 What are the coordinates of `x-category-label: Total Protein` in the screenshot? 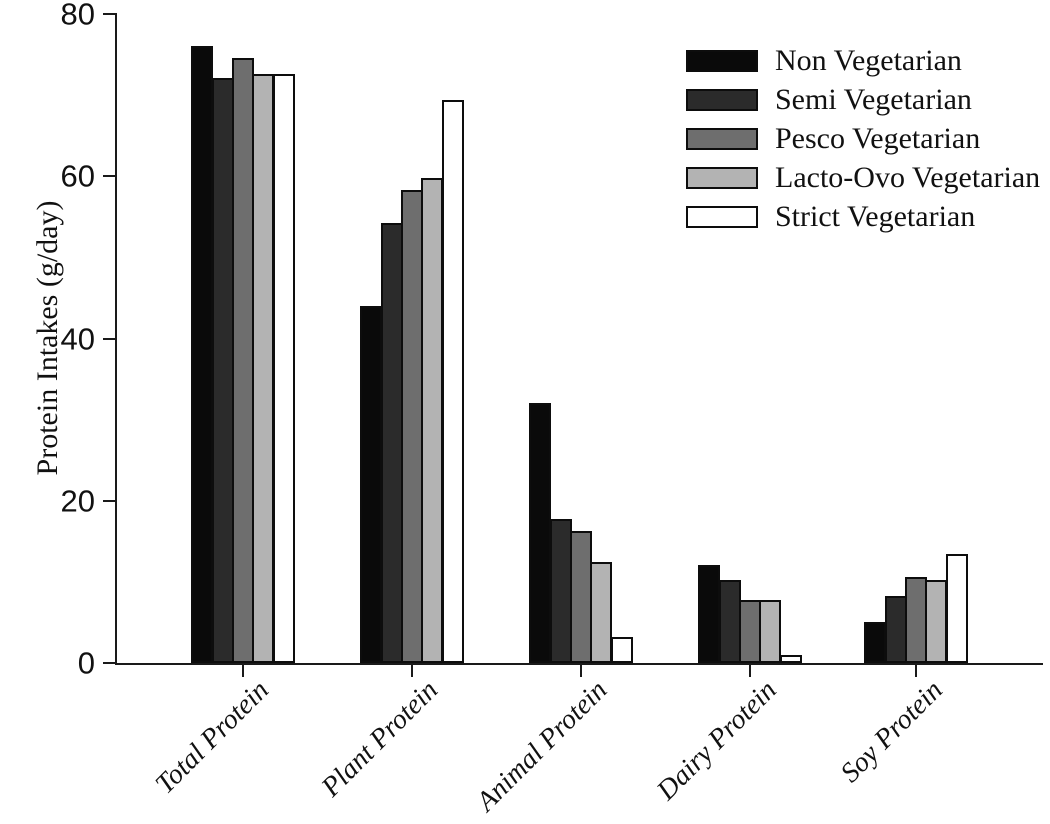 It's located at (212, 737).